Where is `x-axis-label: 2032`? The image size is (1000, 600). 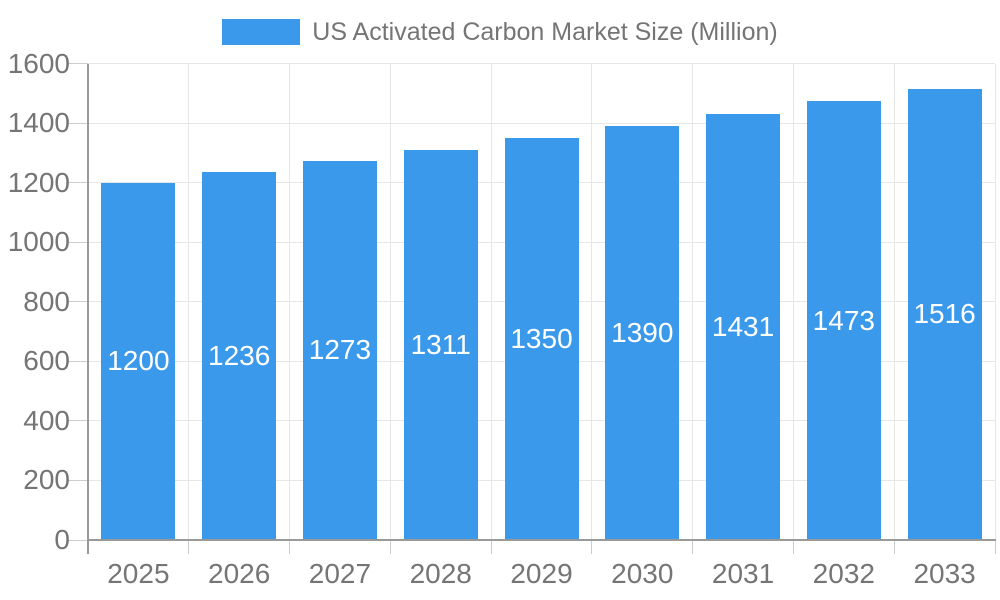 x-axis-label: 2032 is located at coordinates (843, 573).